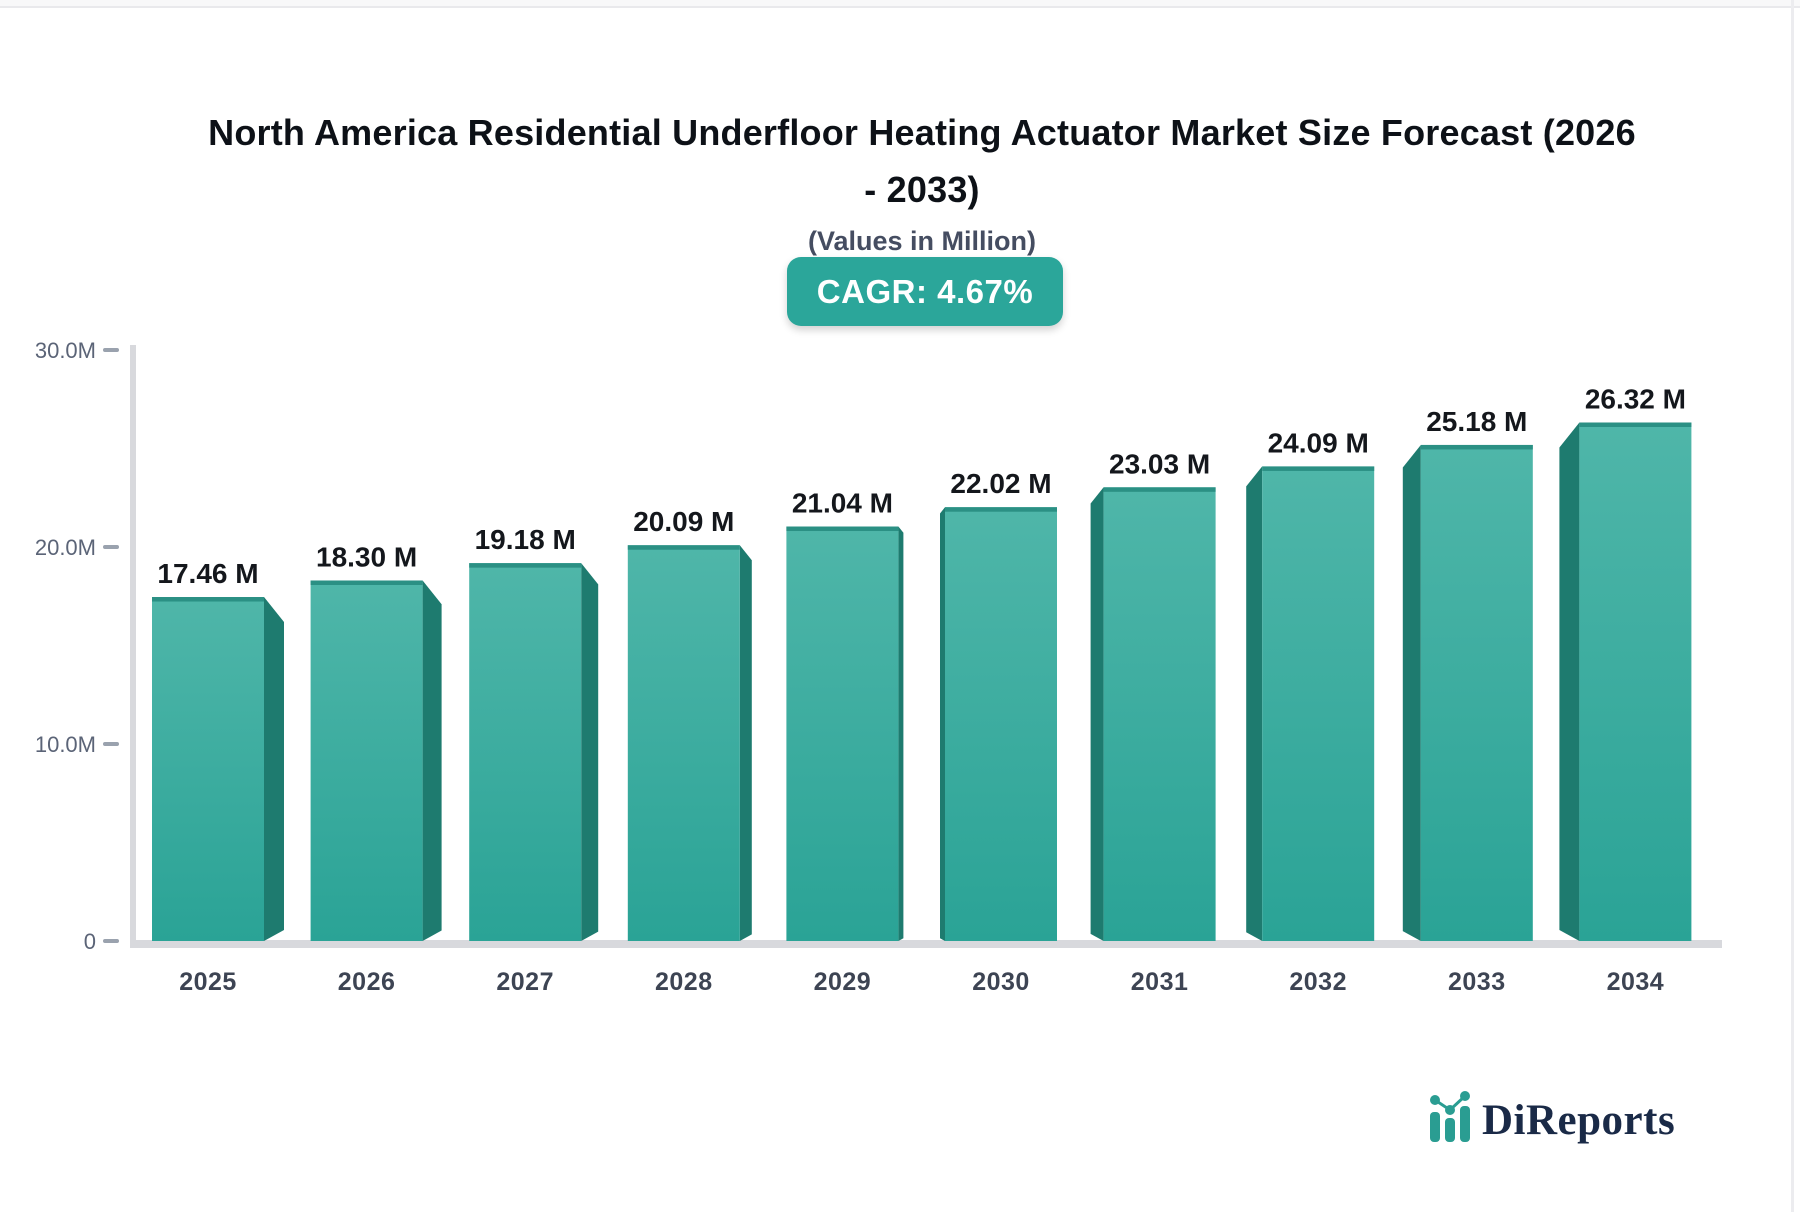  I want to click on bar-value-label: 24.09 M, so click(1318, 442).